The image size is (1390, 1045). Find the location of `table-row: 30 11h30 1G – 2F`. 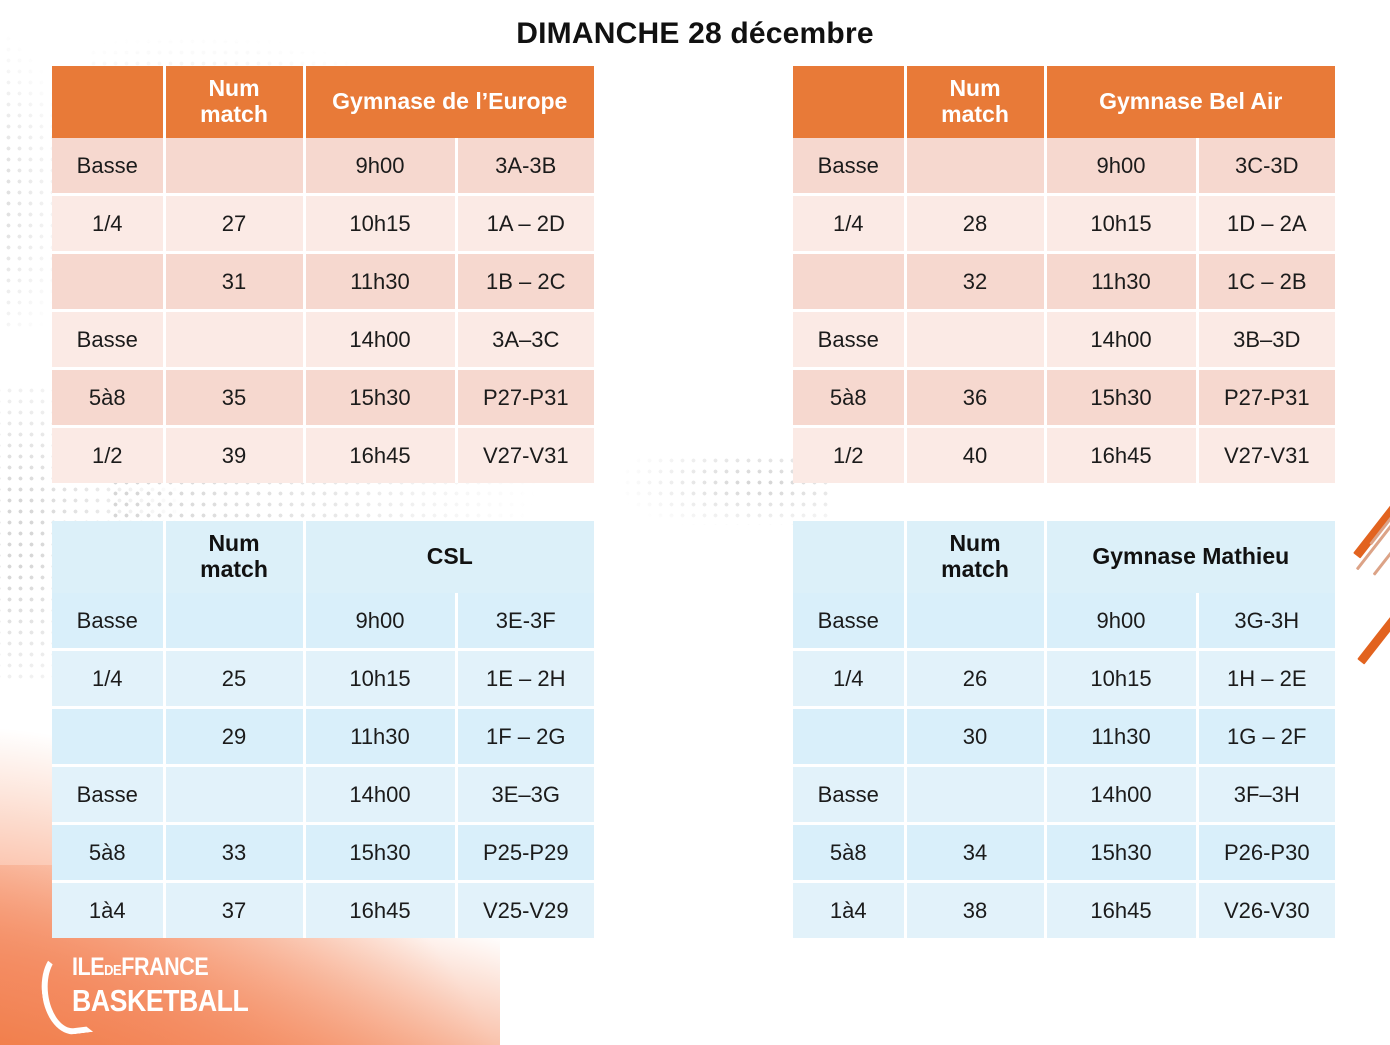

table-row: 30 11h30 1G – 2F is located at coordinates (1064, 737).